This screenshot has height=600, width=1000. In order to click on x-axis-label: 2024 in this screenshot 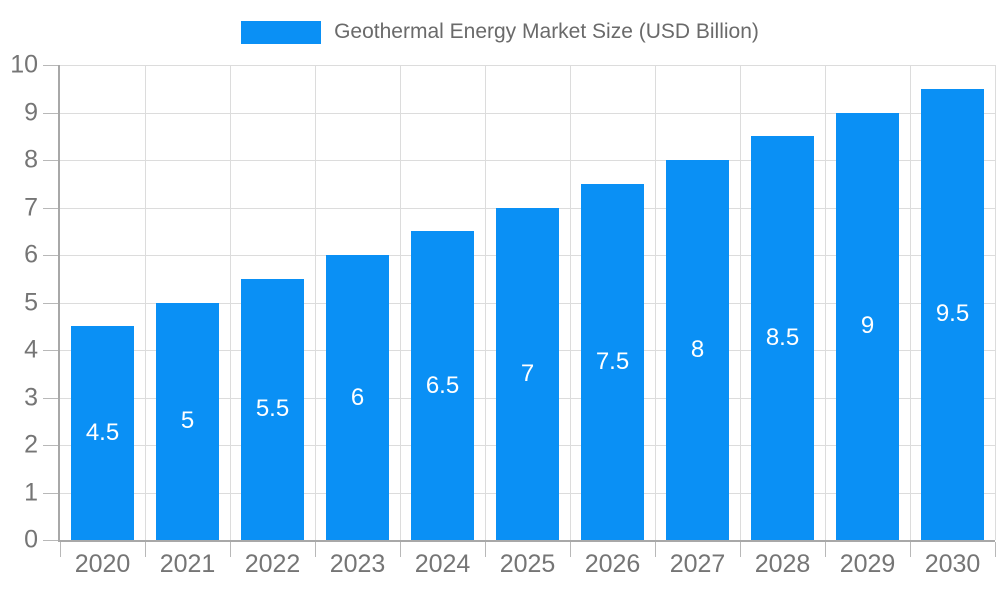, I will do `click(442, 564)`.